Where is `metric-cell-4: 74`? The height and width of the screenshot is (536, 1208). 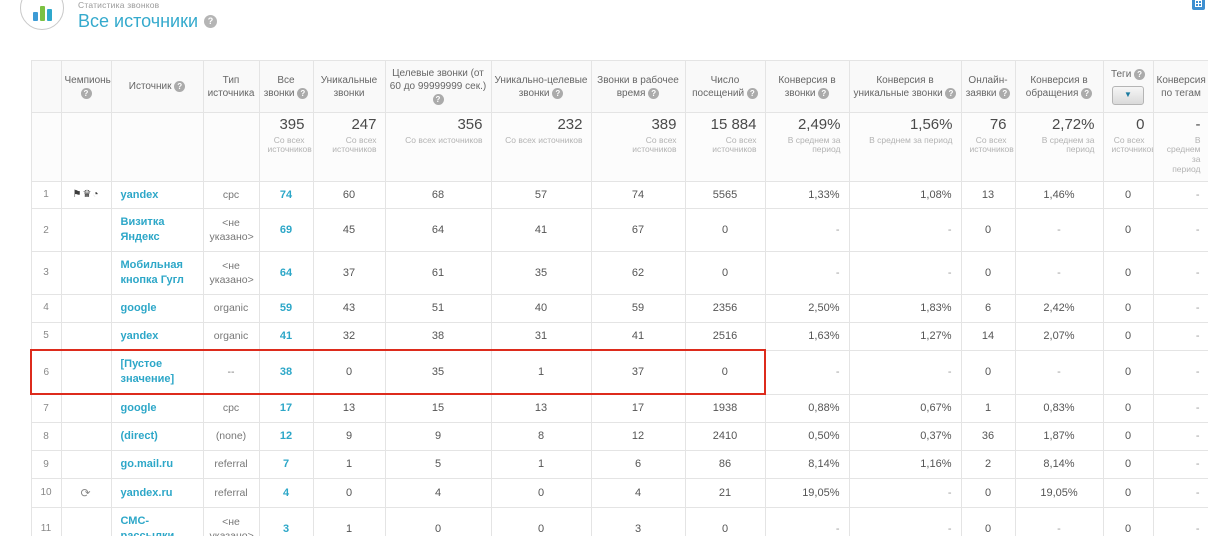 metric-cell-4: 74 is located at coordinates (286, 195).